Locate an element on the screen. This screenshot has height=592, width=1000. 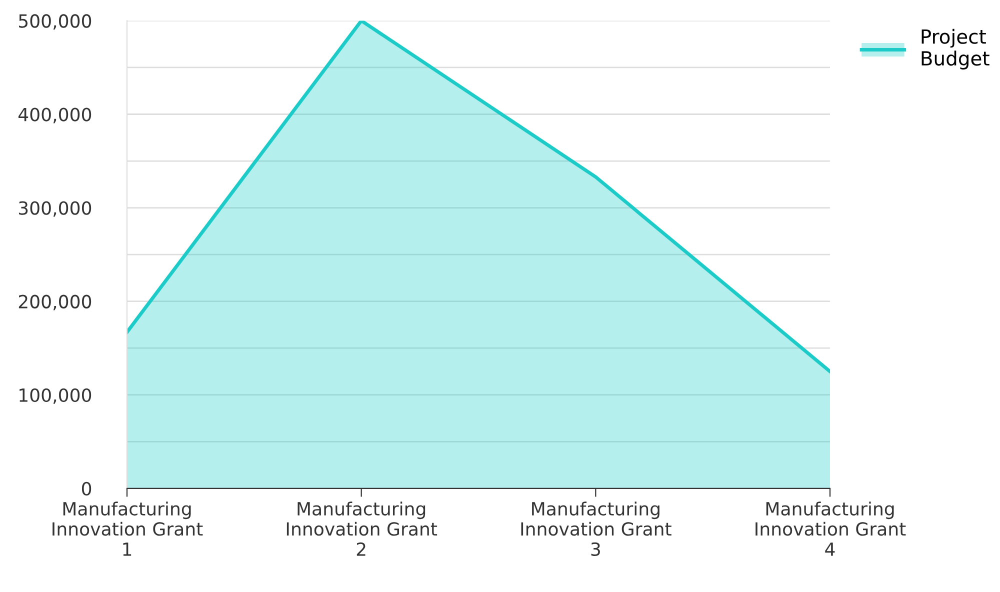
y-tick-label: 500,000 is located at coordinates (55, 22).